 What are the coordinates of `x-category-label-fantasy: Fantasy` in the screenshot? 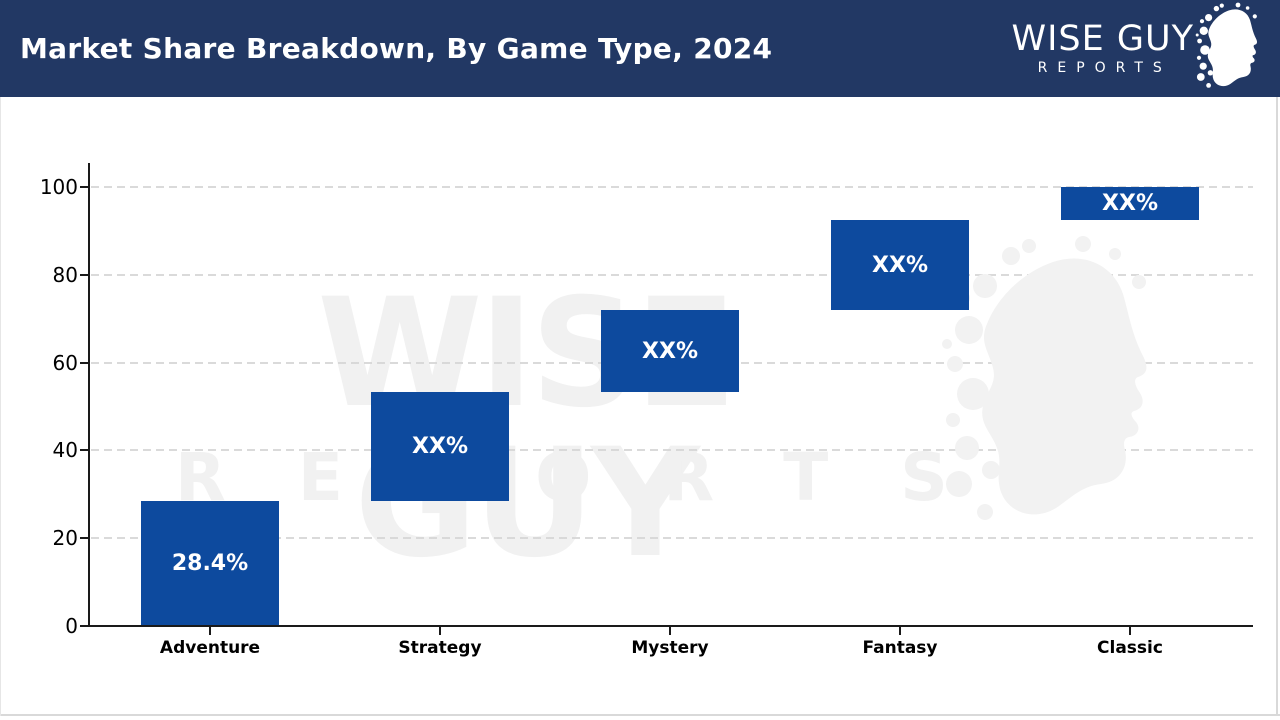 It's located at (900, 648).